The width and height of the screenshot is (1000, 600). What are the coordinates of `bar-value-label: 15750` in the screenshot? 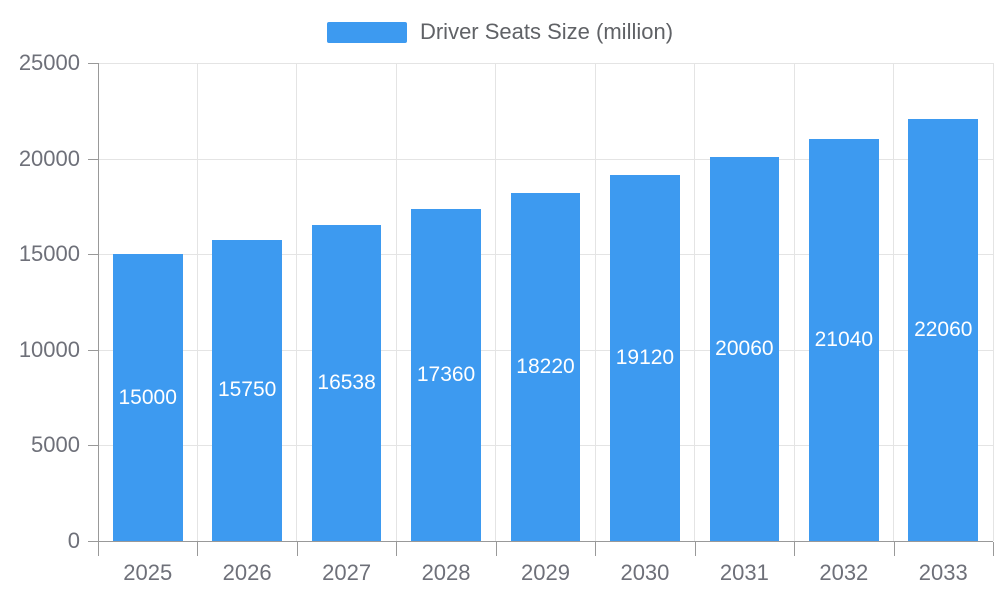 It's located at (247, 390).